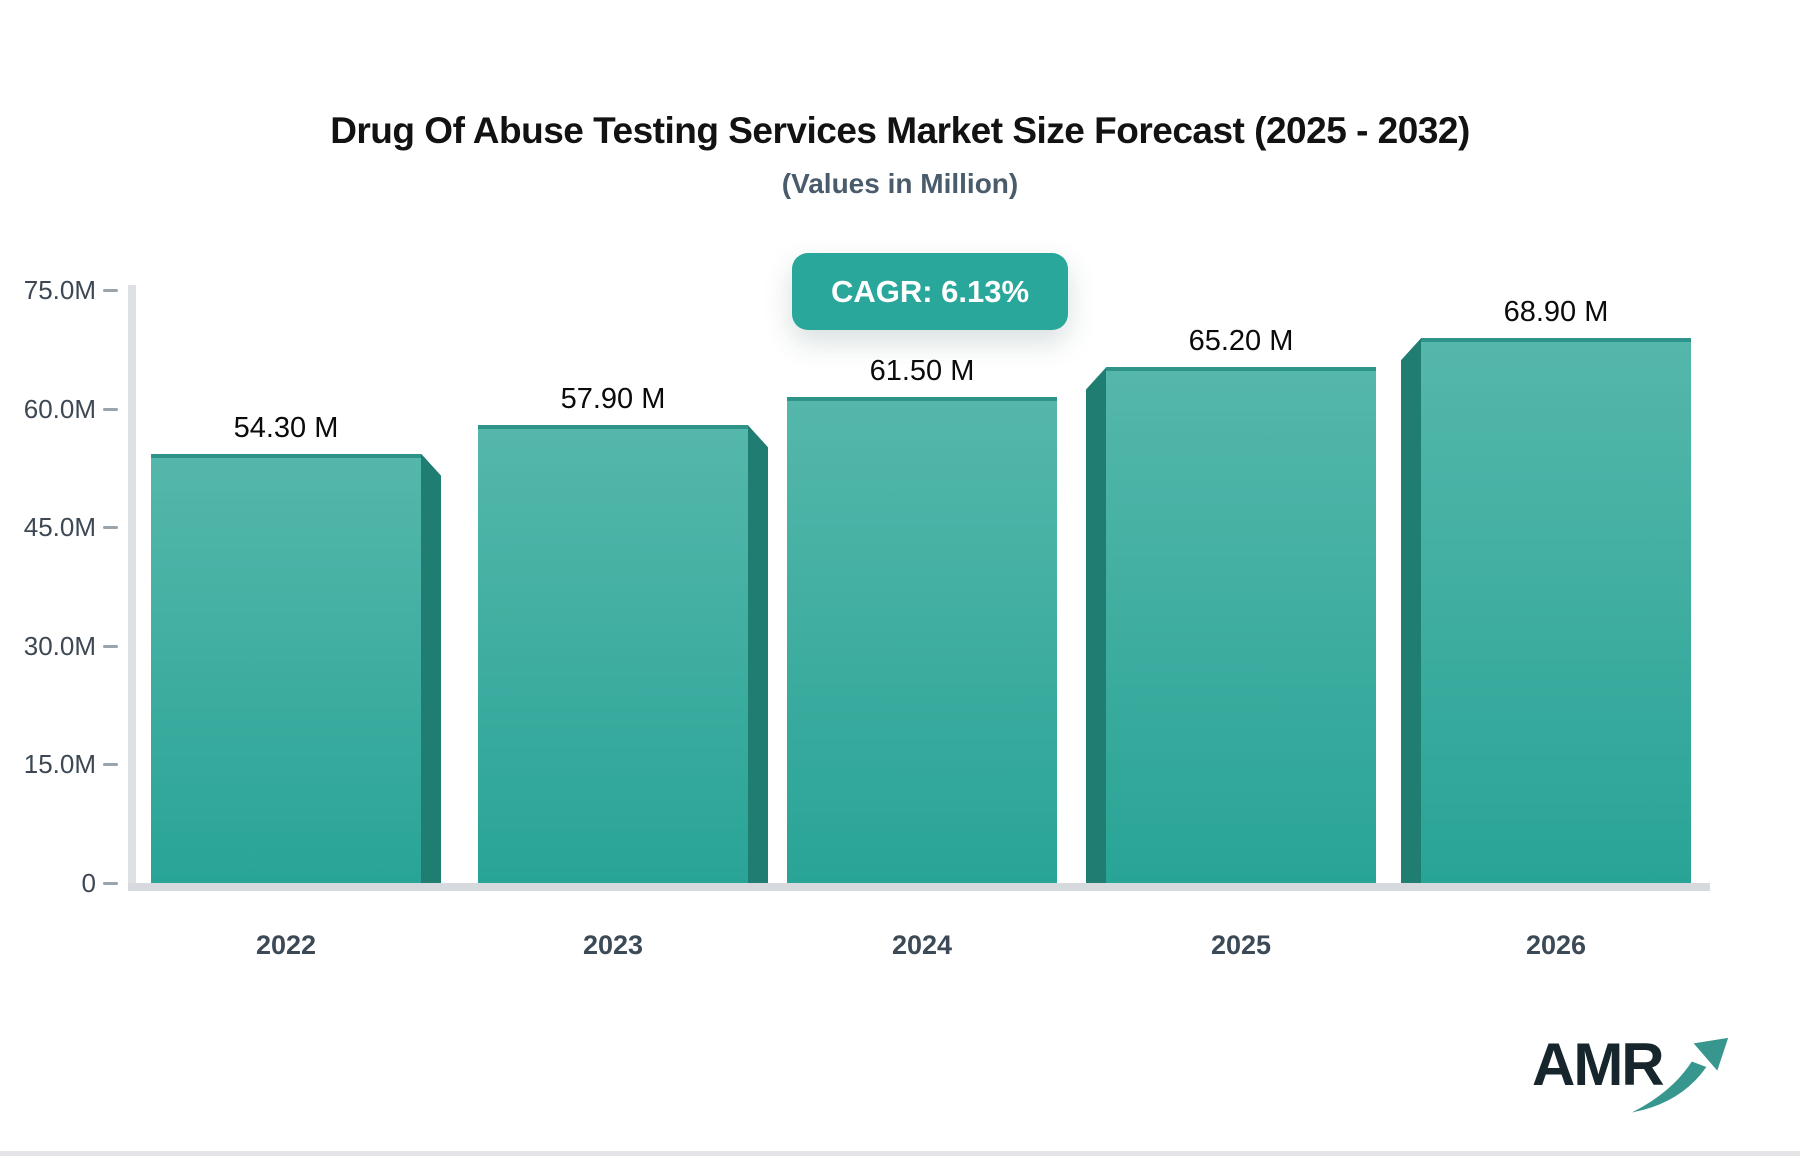 The width and height of the screenshot is (1800, 1156). What do you see at coordinates (919, 887) in the screenshot?
I see `x-axis-baseline` at bounding box center [919, 887].